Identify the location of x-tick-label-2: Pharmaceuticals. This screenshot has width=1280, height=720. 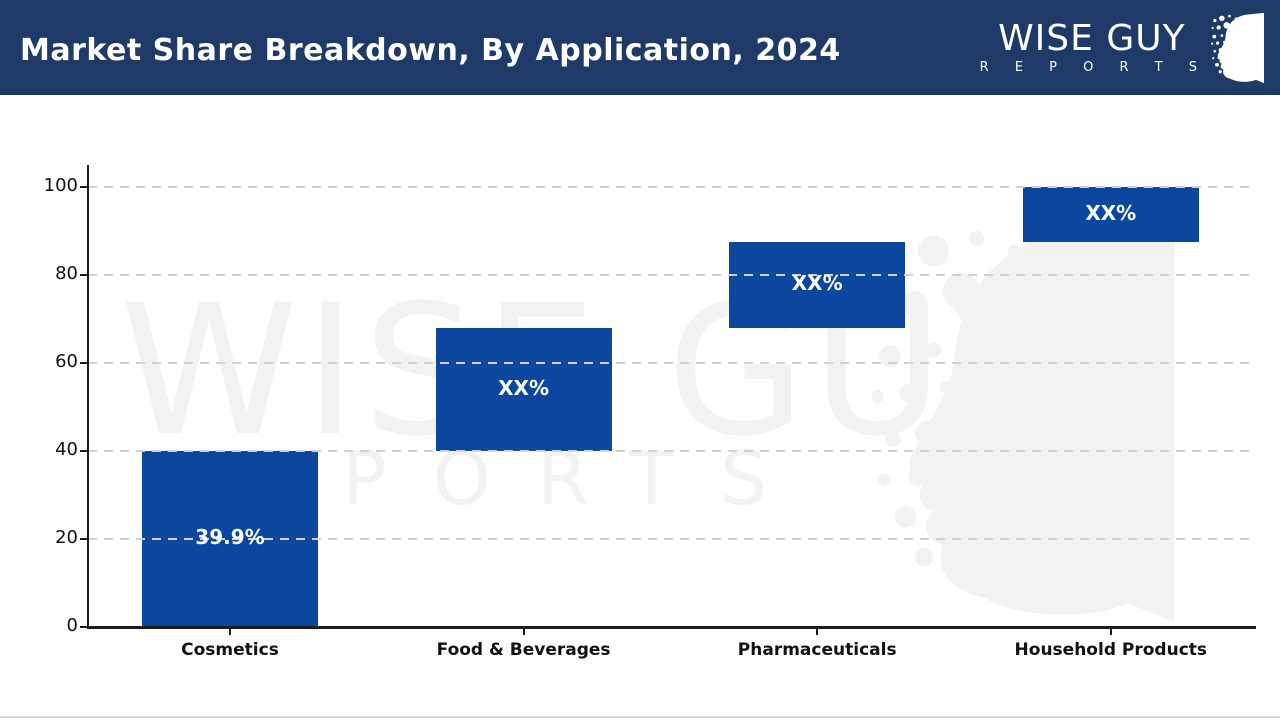
(817, 650).